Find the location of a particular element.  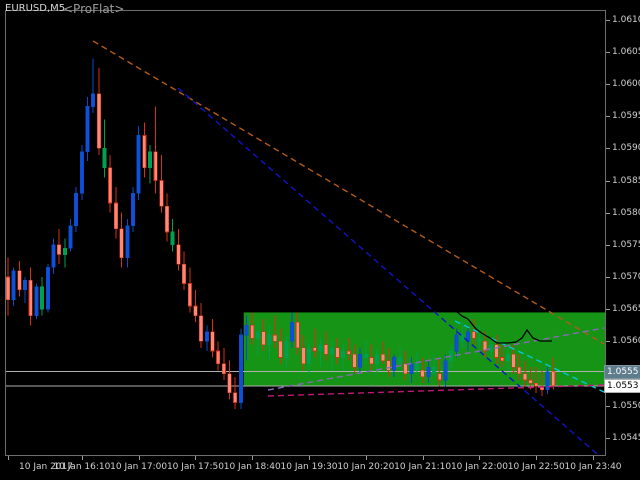

time-axis-label: 10 Jan 2017 is located at coordinates (46, 467).